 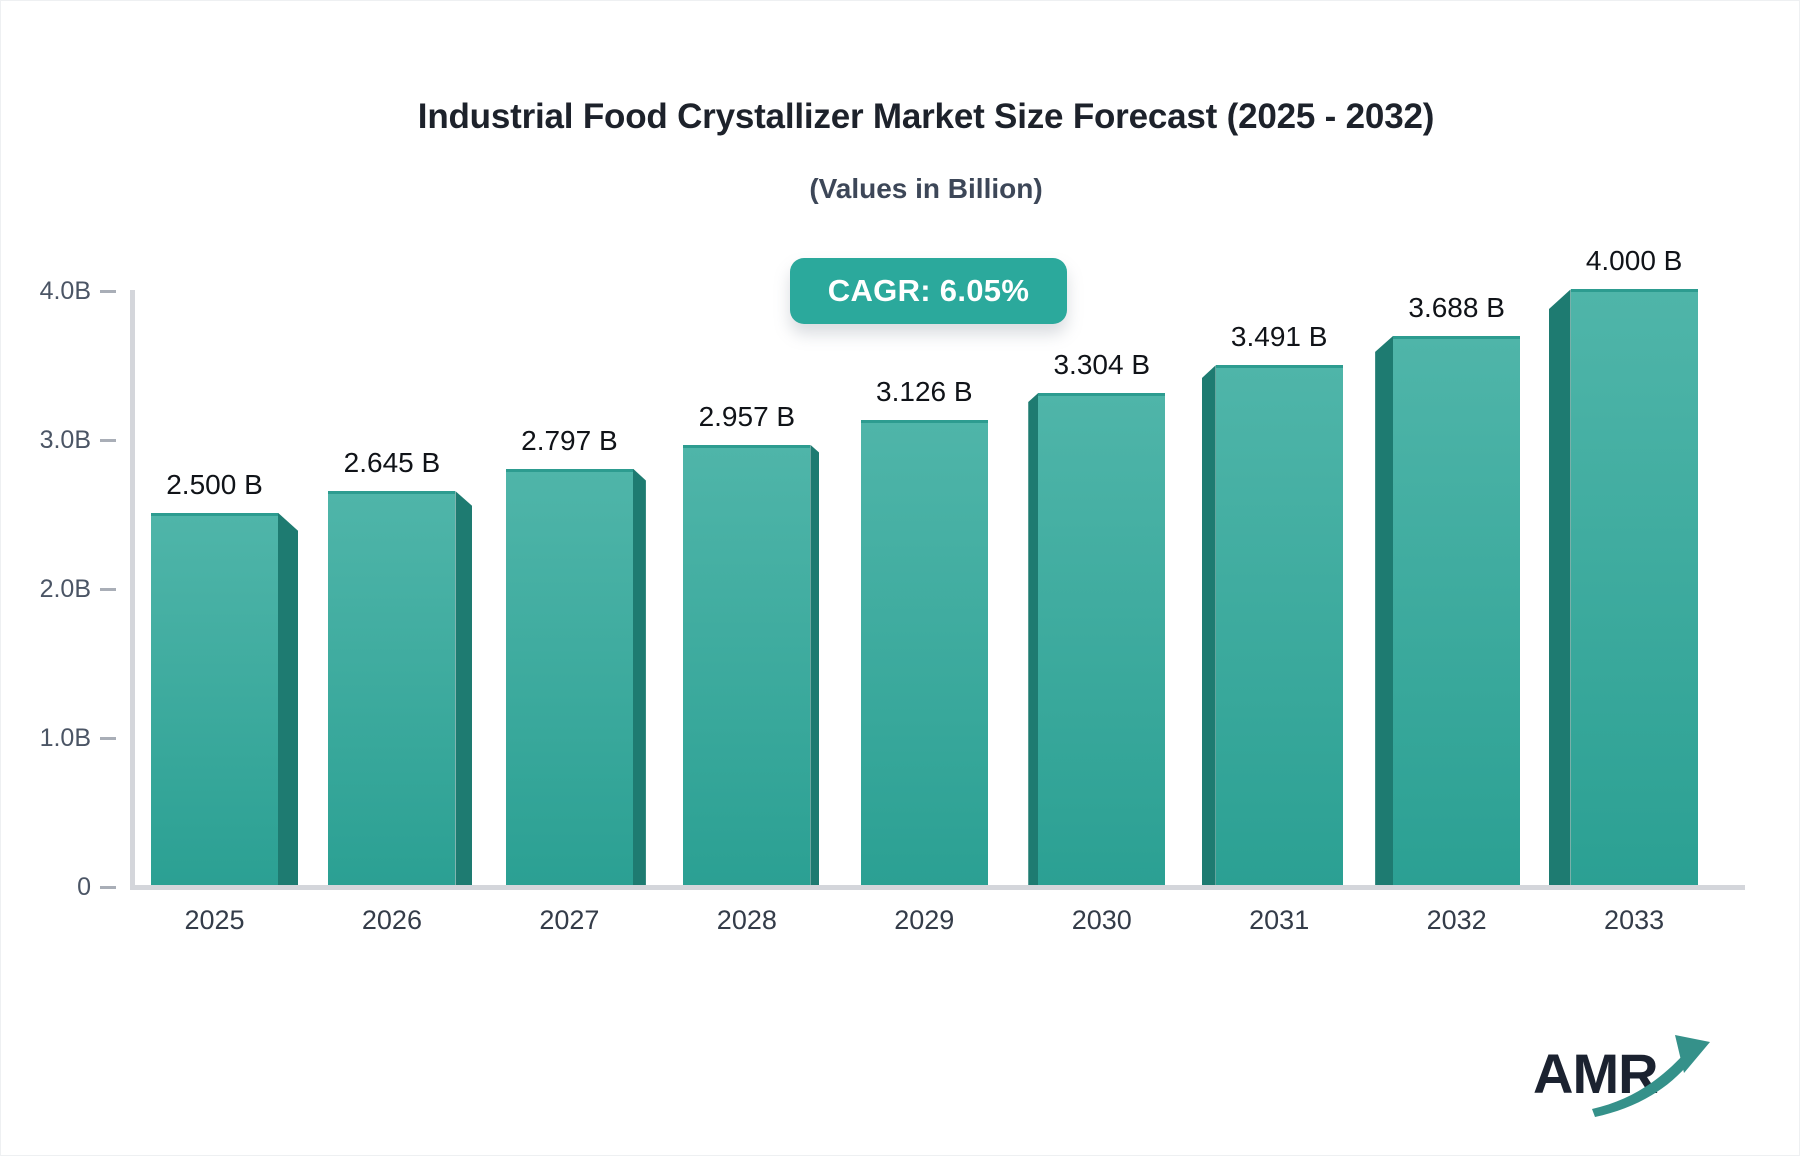 What do you see at coordinates (214, 698) in the screenshot?
I see `bar-2025` at bounding box center [214, 698].